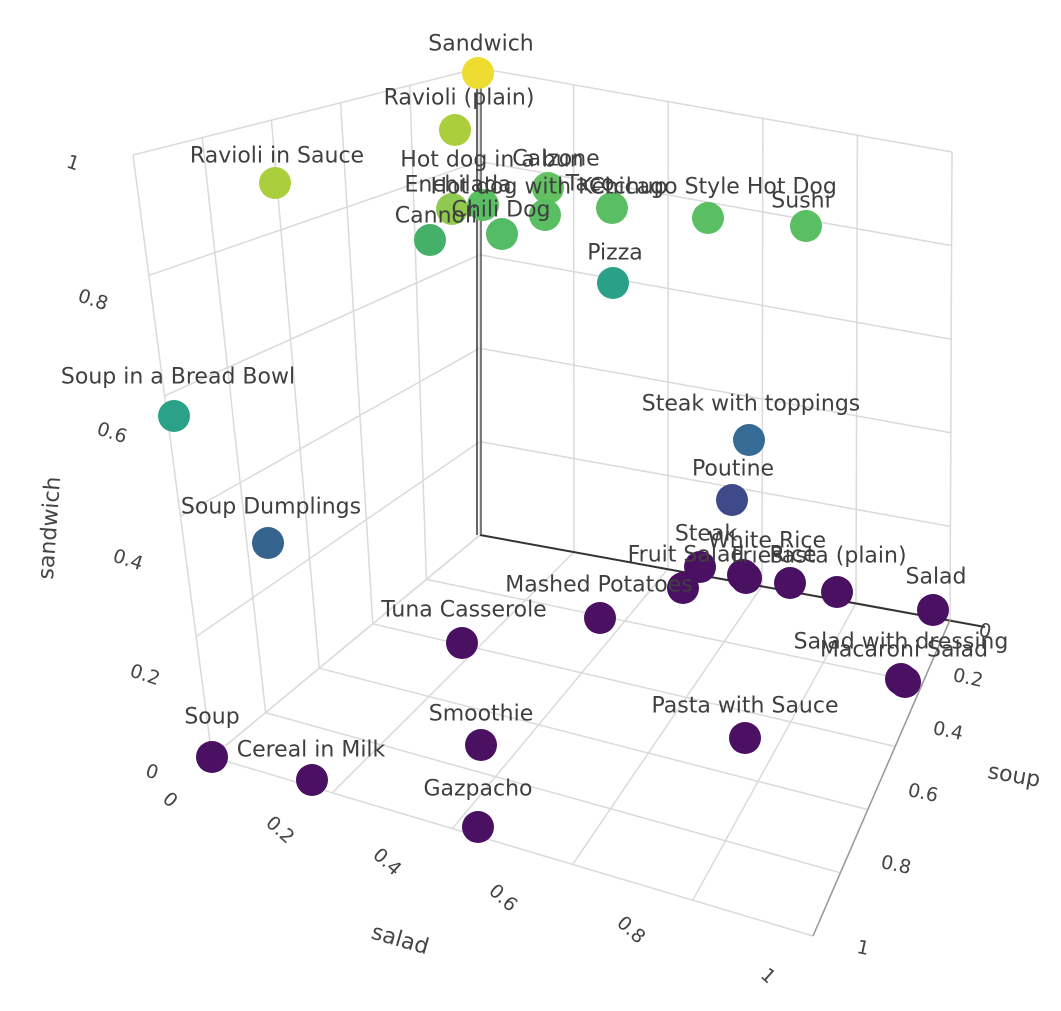  I want to click on data-point-label: Pizza, so click(615, 253).